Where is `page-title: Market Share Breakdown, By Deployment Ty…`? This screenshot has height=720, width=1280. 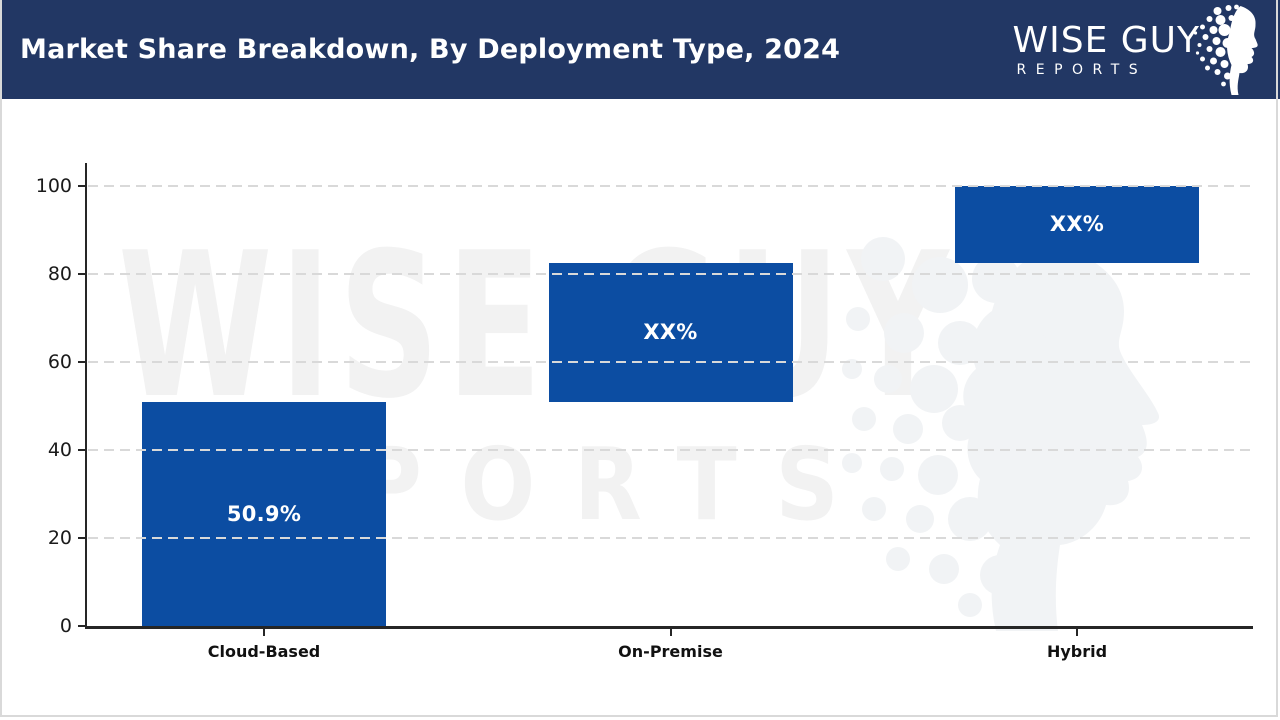 page-title: Market Share Breakdown, By Deployment Ty… is located at coordinates (430, 49).